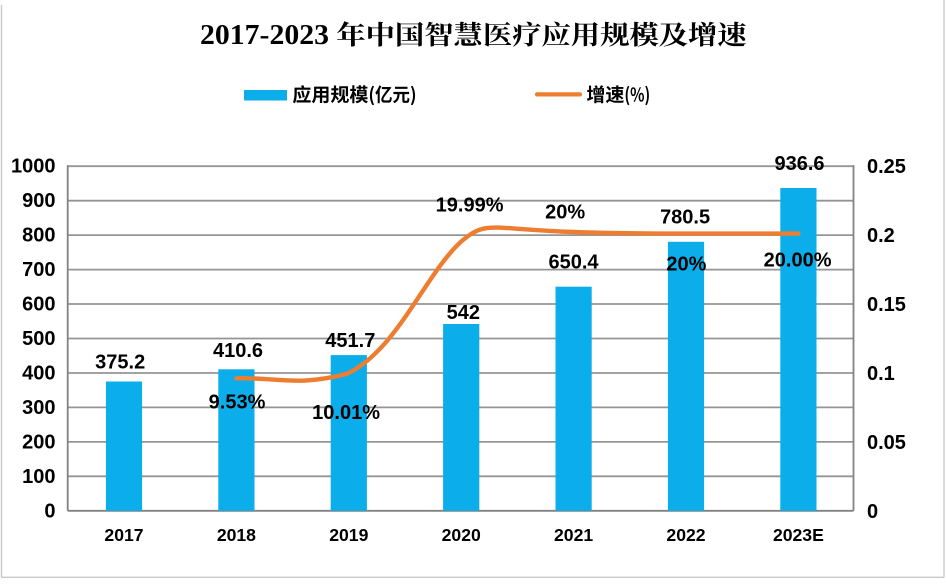 The width and height of the screenshot is (947, 584). I want to click on svg-text: 2023E, so click(798, 535).